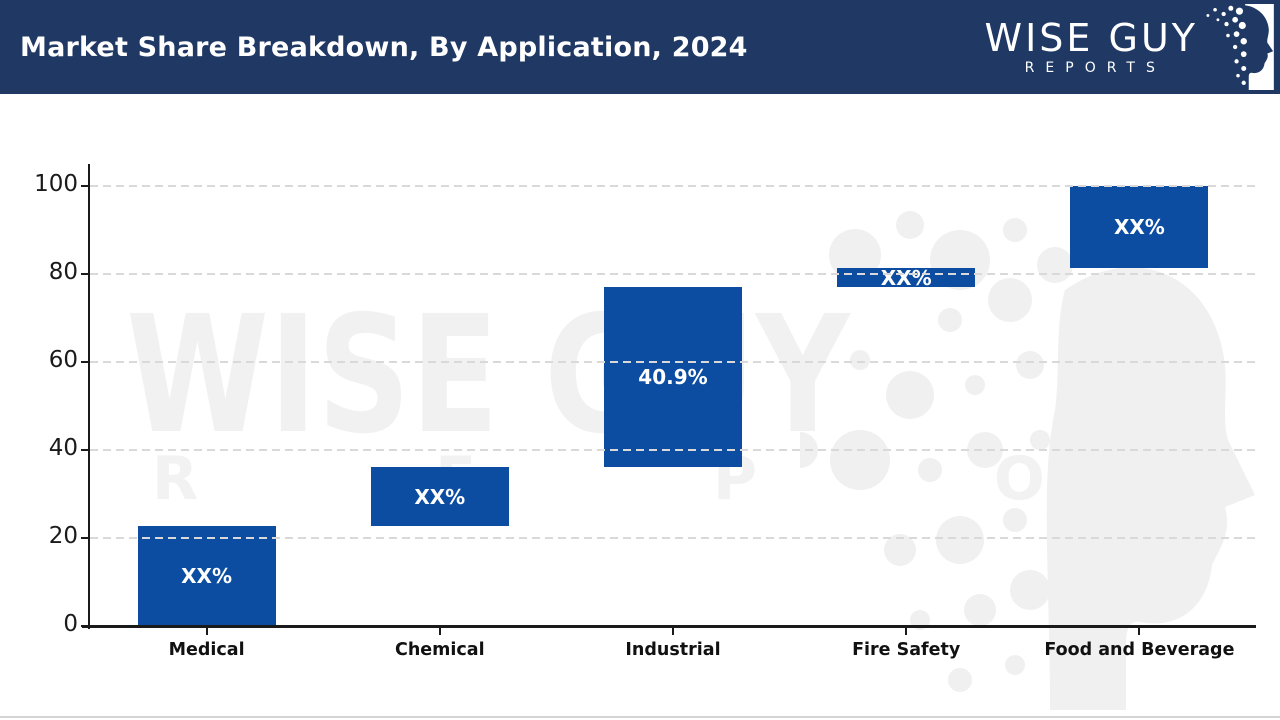  I want to click on bar-segment: 40.9%, so click(673, 377).